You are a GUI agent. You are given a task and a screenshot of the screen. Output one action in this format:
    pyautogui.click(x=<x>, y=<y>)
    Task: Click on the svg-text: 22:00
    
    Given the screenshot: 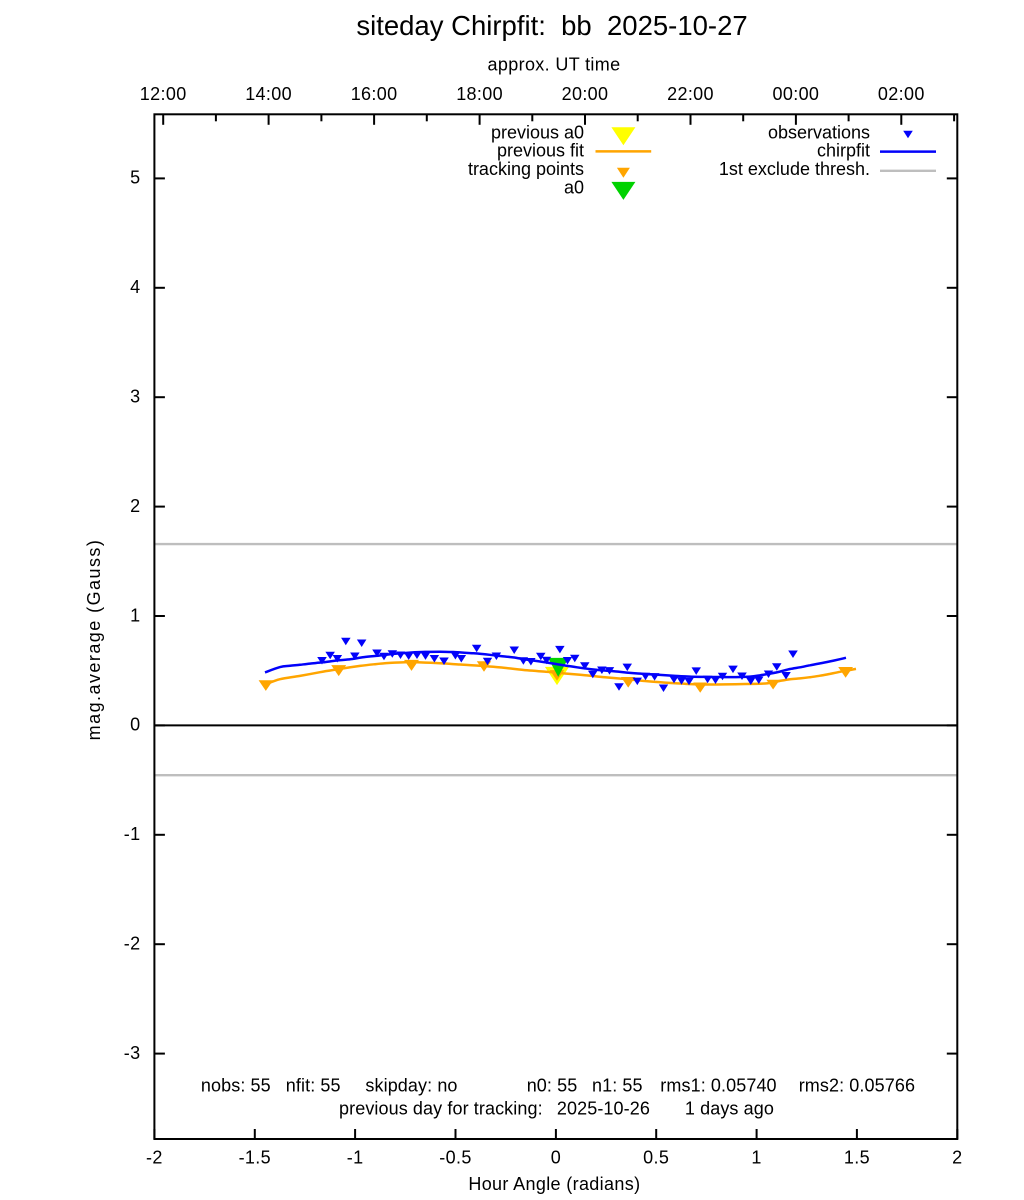 What is the action you would take?
    pyautogui.click(x=690, y=94)
    